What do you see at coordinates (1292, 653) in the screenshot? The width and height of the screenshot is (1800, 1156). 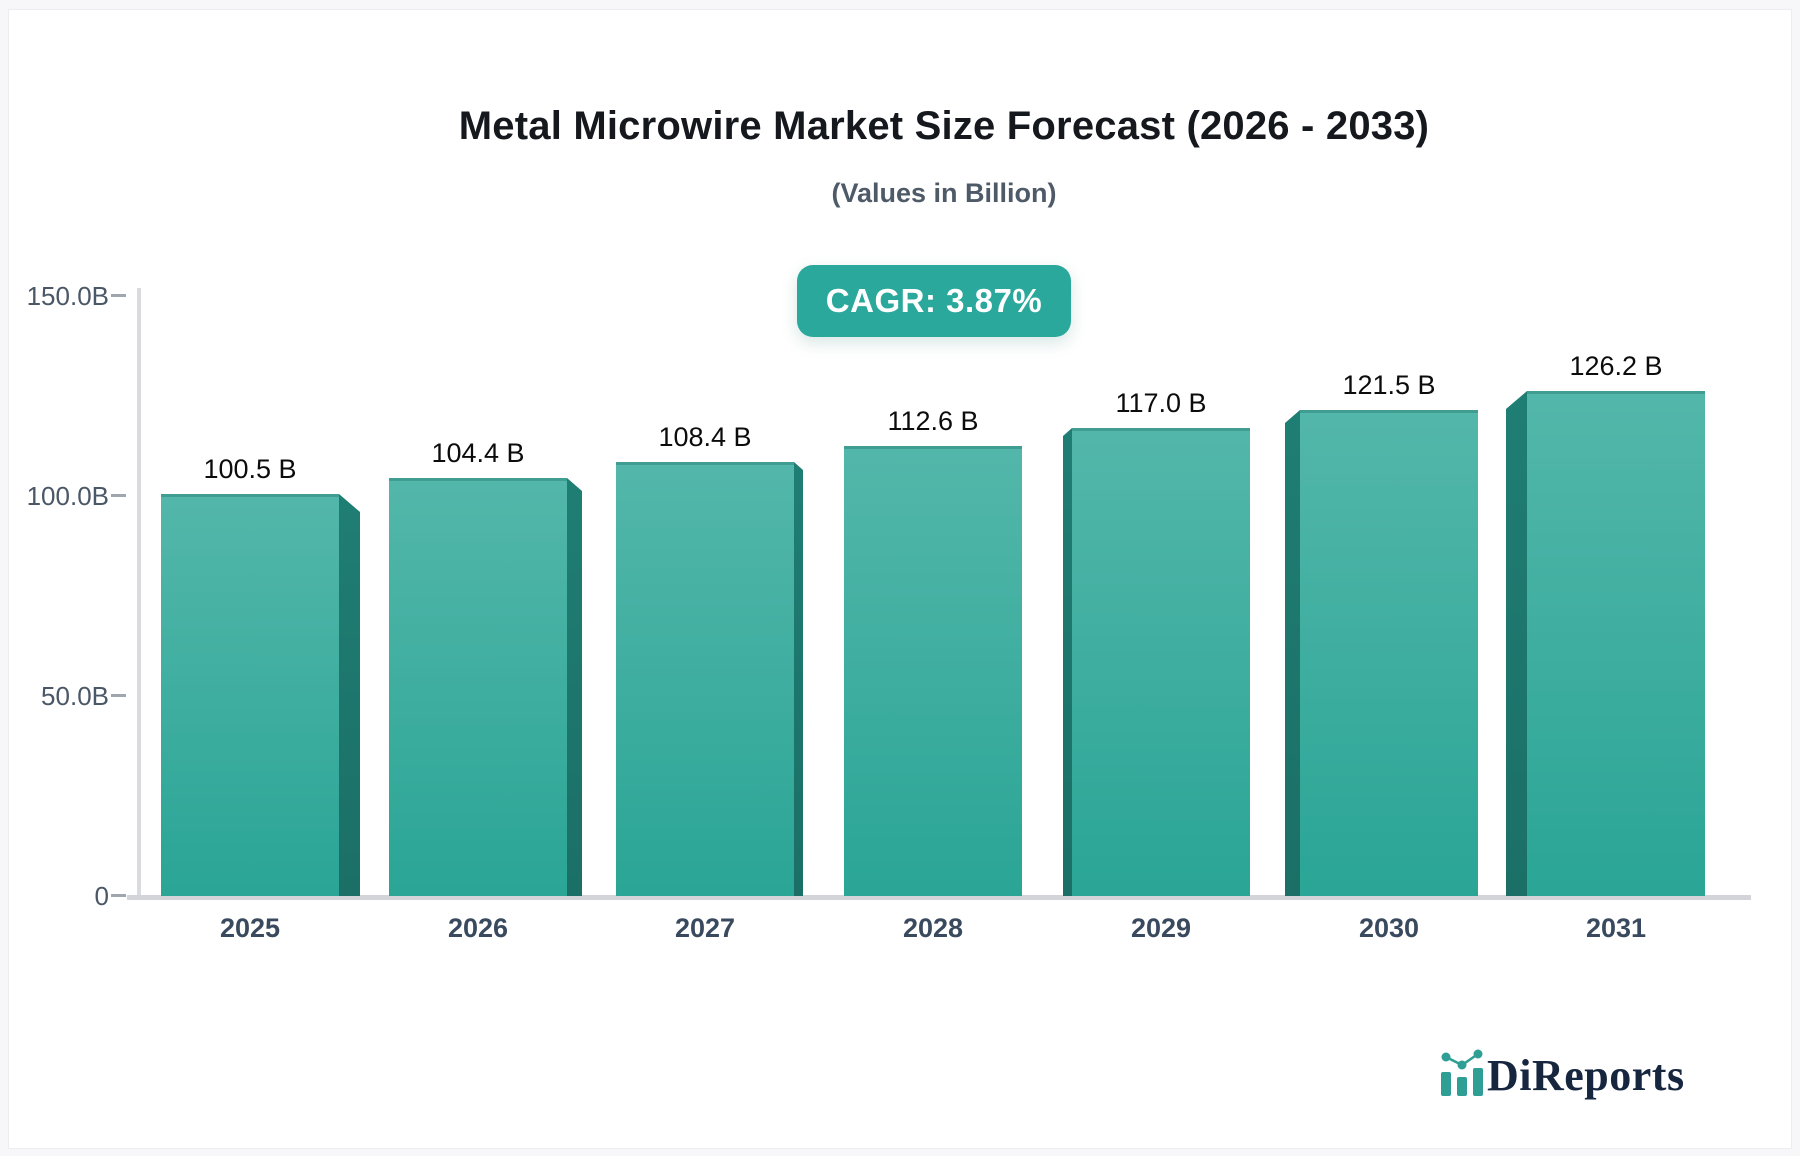 I see `bar-2030-side-face` at bounding box center [1292, 653].